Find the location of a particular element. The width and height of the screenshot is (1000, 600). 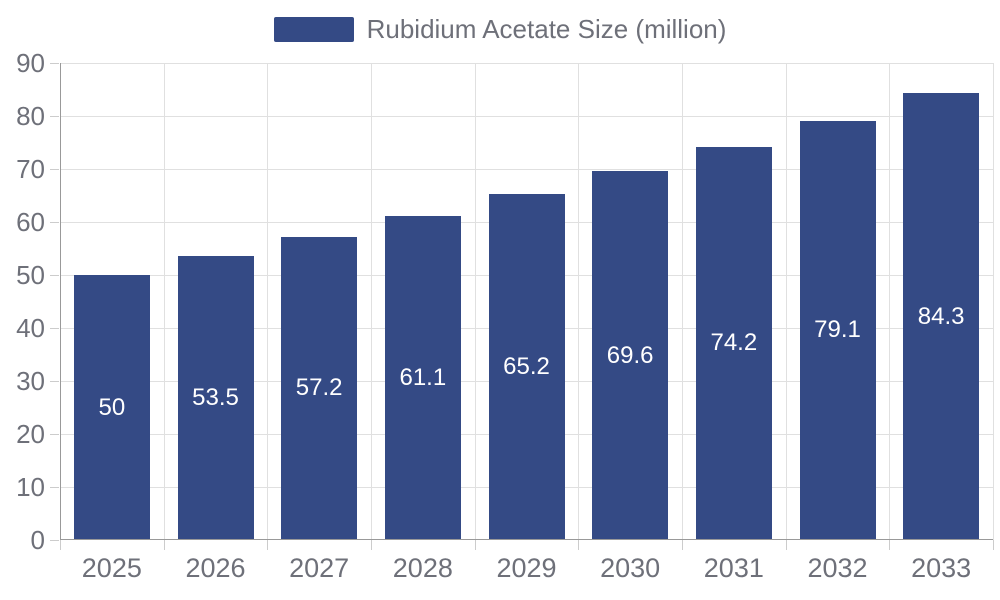

x-axis-label-2028: 2028 is located at coordinates (422, 568).